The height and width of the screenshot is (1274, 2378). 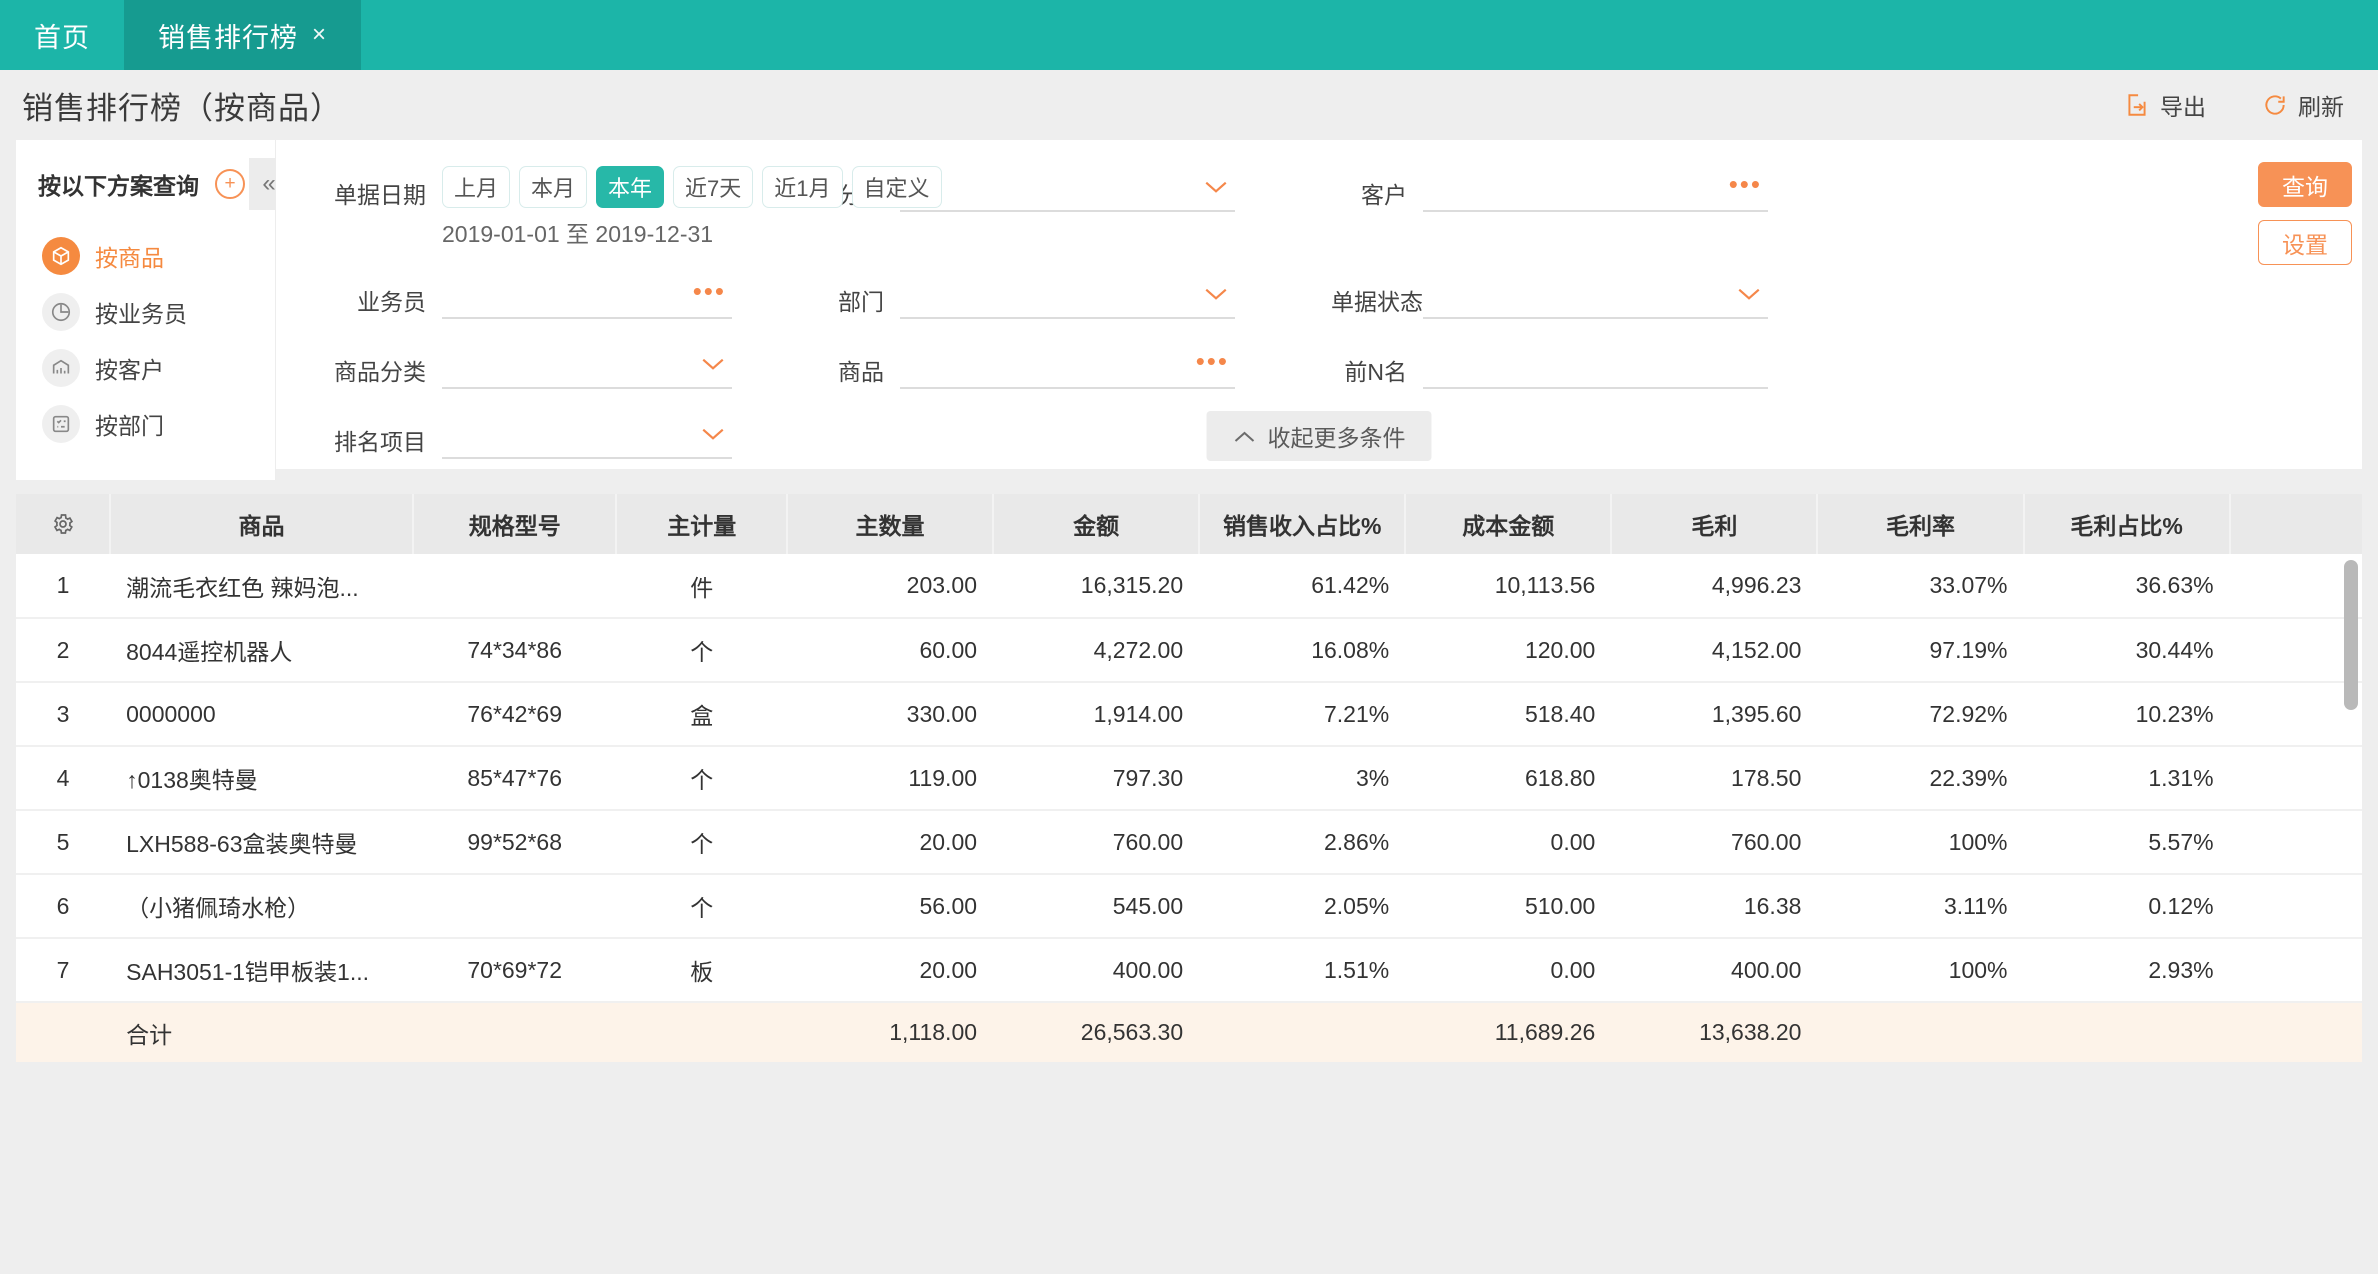 What do you see at coordinates (2303, 105) in the screenshot?
I see `refresh-button: 刷新` at bounding box center [2303, 105].